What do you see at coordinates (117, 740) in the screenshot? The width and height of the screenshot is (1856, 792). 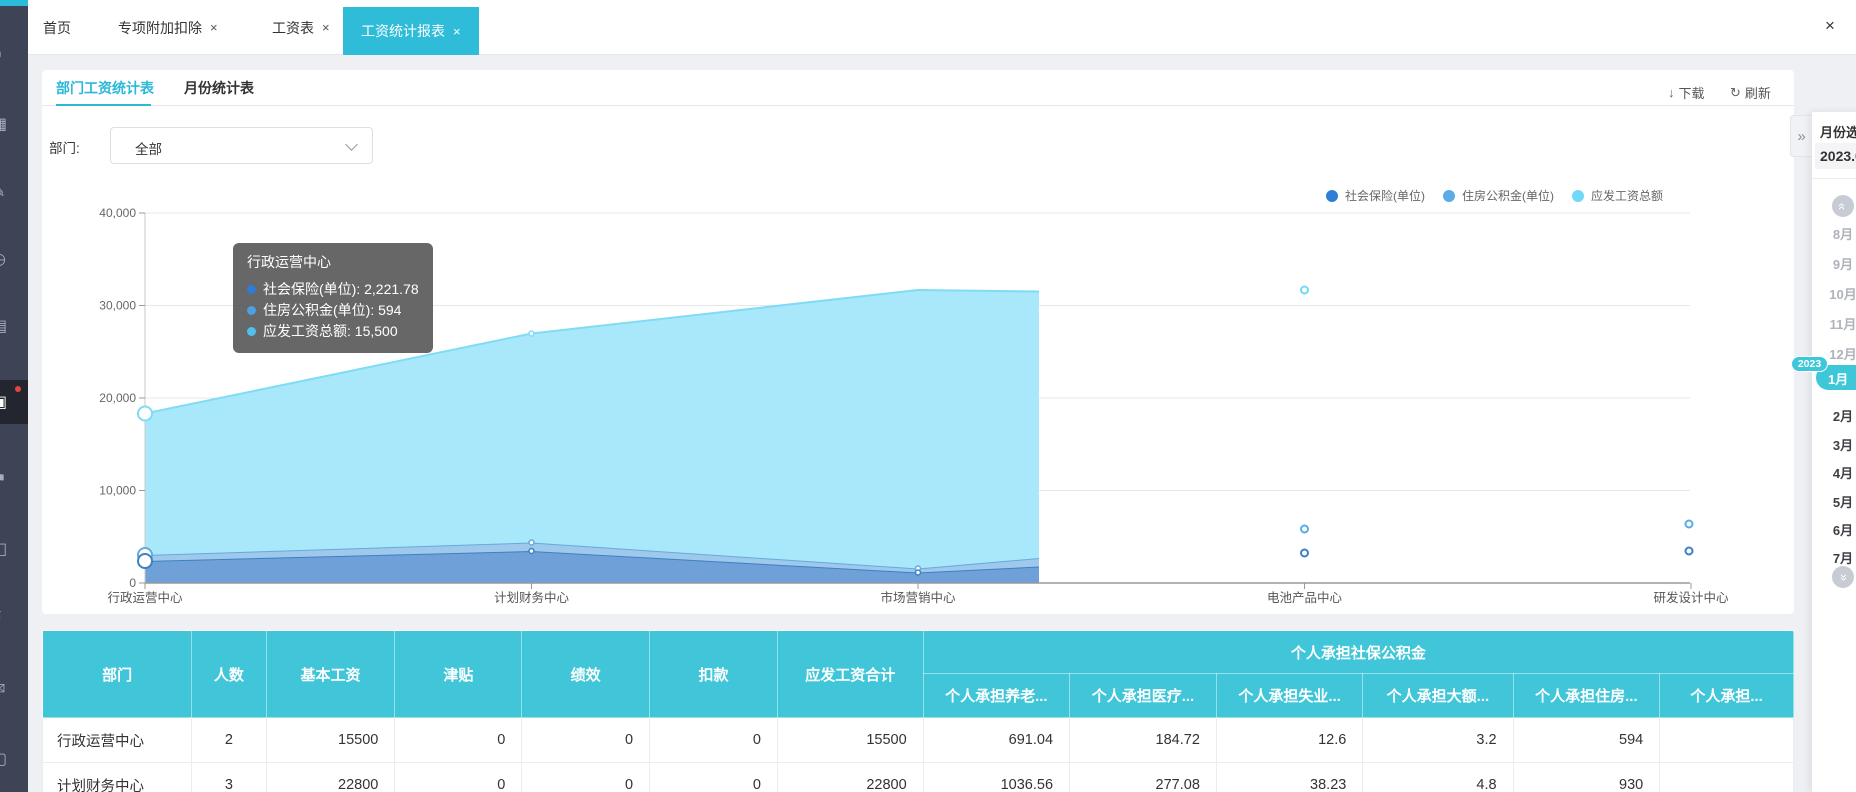 I see `table-cell: 行政运营中心` at bounding box center [117, 740].